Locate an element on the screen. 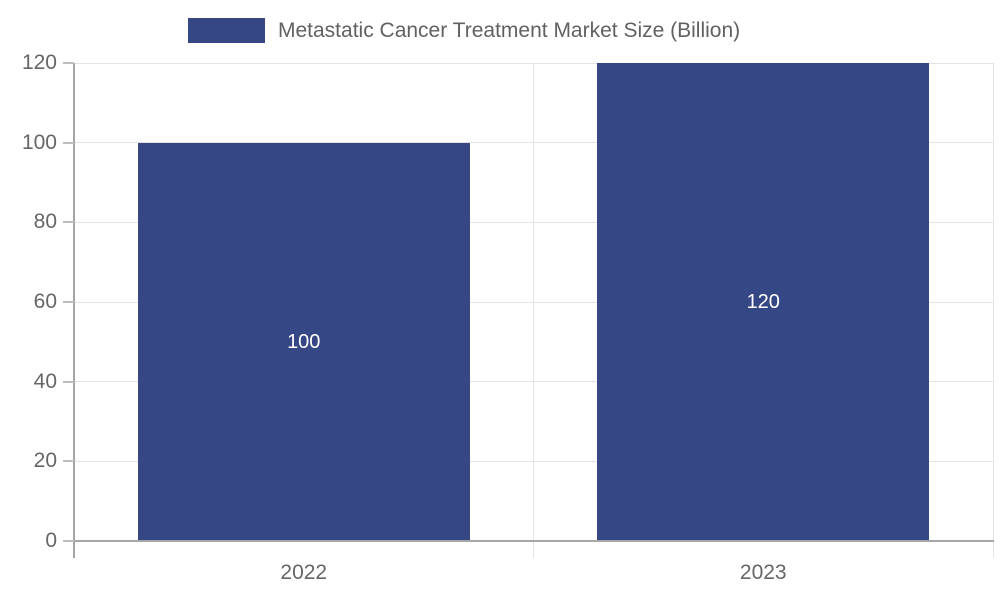  bar-value-label: 120 is located at coordinates (763, 302).